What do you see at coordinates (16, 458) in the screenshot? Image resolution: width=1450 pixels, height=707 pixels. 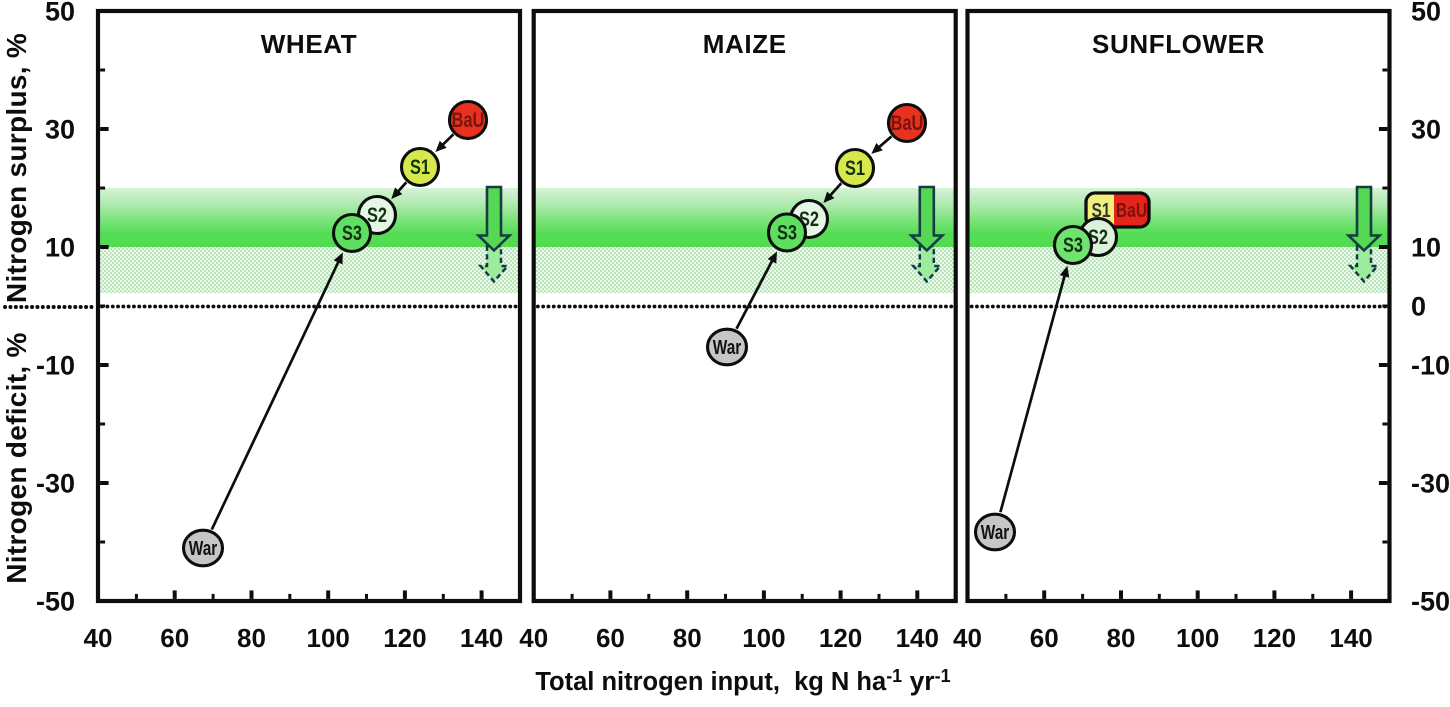 I see `svg-text: Nitrogen deficit, %` at bounding box center [16, 458].